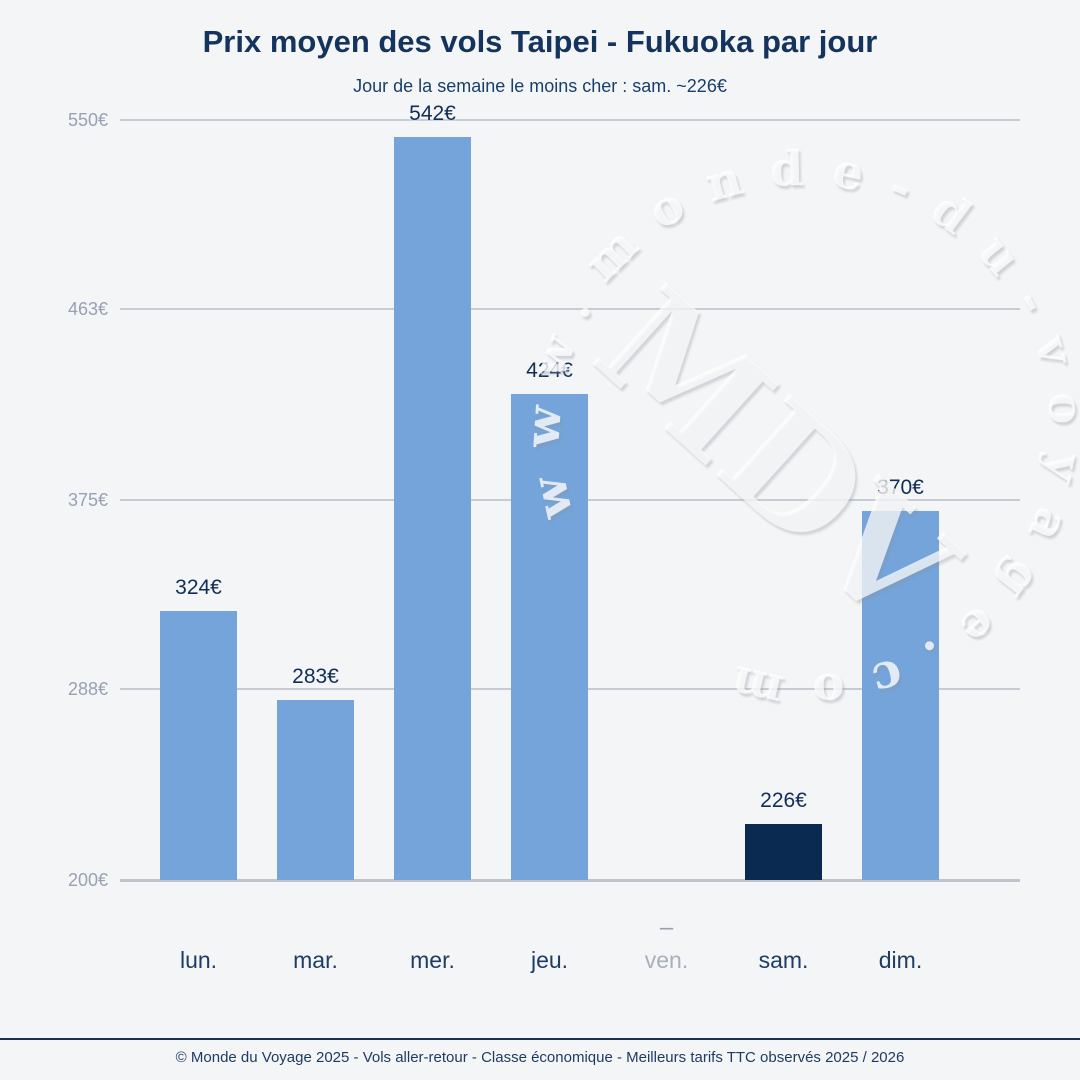 Image resolution: width=1080 pixels, height=1080 pixels. I want to click on x-category-label: sam., so click(783, 960).